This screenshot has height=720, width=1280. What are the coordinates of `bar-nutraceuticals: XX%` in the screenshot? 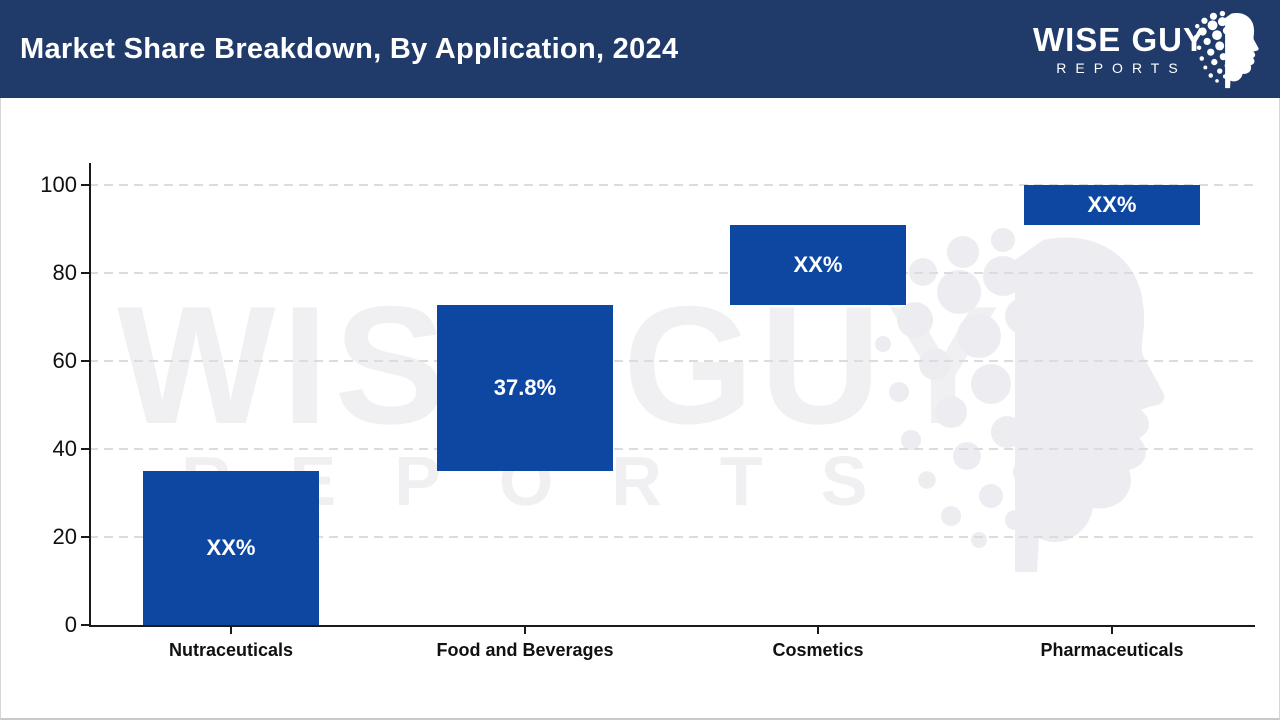 It's located at (231, 548).